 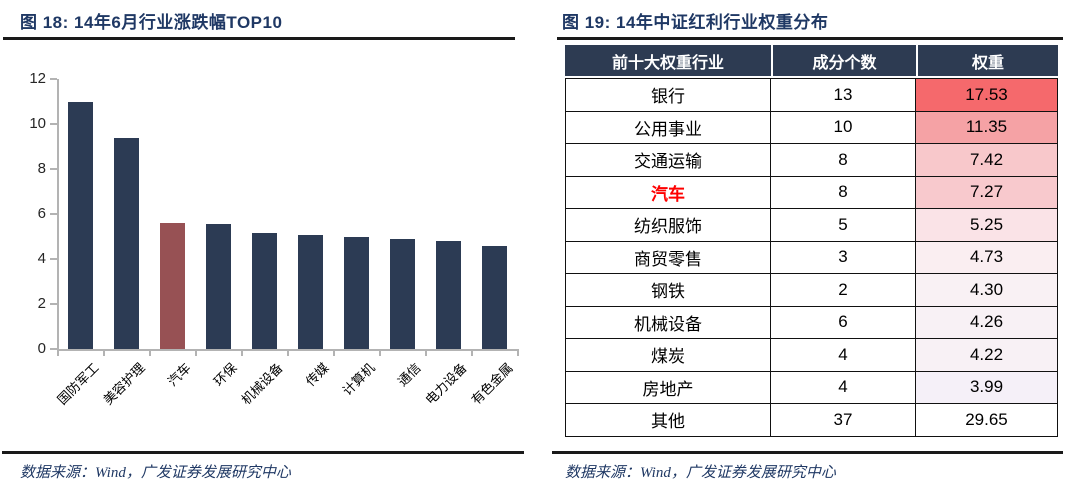 What do you see at coordinates (843, 355) in the screenshot?
I see `cell-count: 4` at bounding box center [843, 355].